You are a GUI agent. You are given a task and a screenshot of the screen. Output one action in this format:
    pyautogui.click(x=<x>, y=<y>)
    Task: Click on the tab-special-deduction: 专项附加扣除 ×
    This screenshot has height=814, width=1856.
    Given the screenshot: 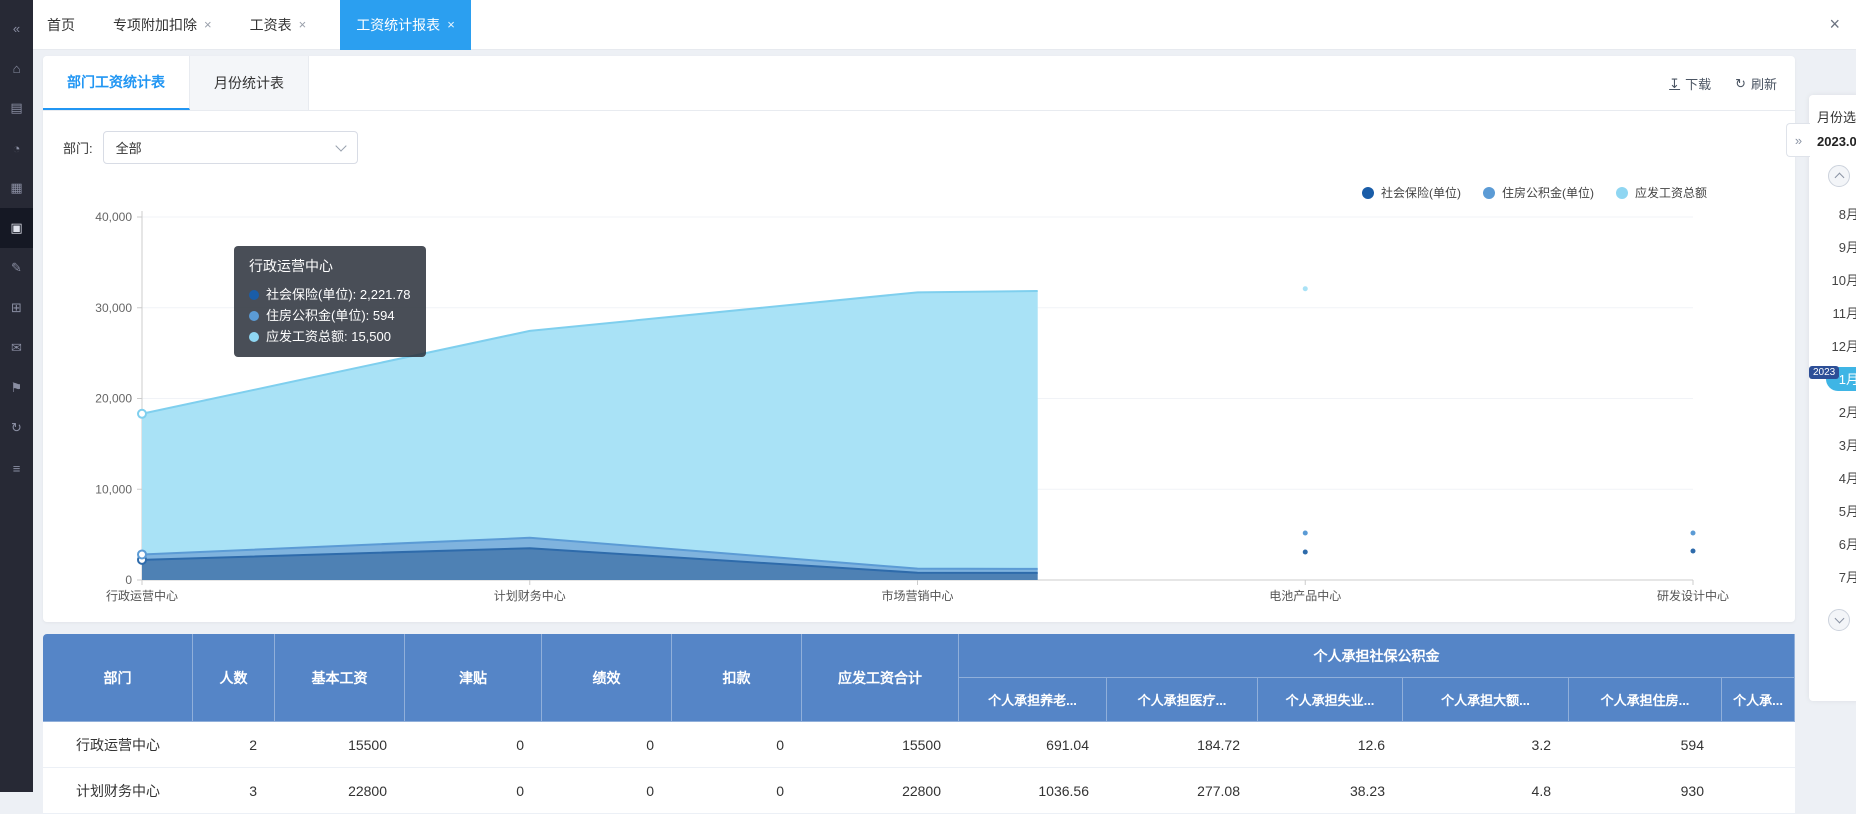 What is the action you would take?
    pyautogui.click(x=162, y=25)
    